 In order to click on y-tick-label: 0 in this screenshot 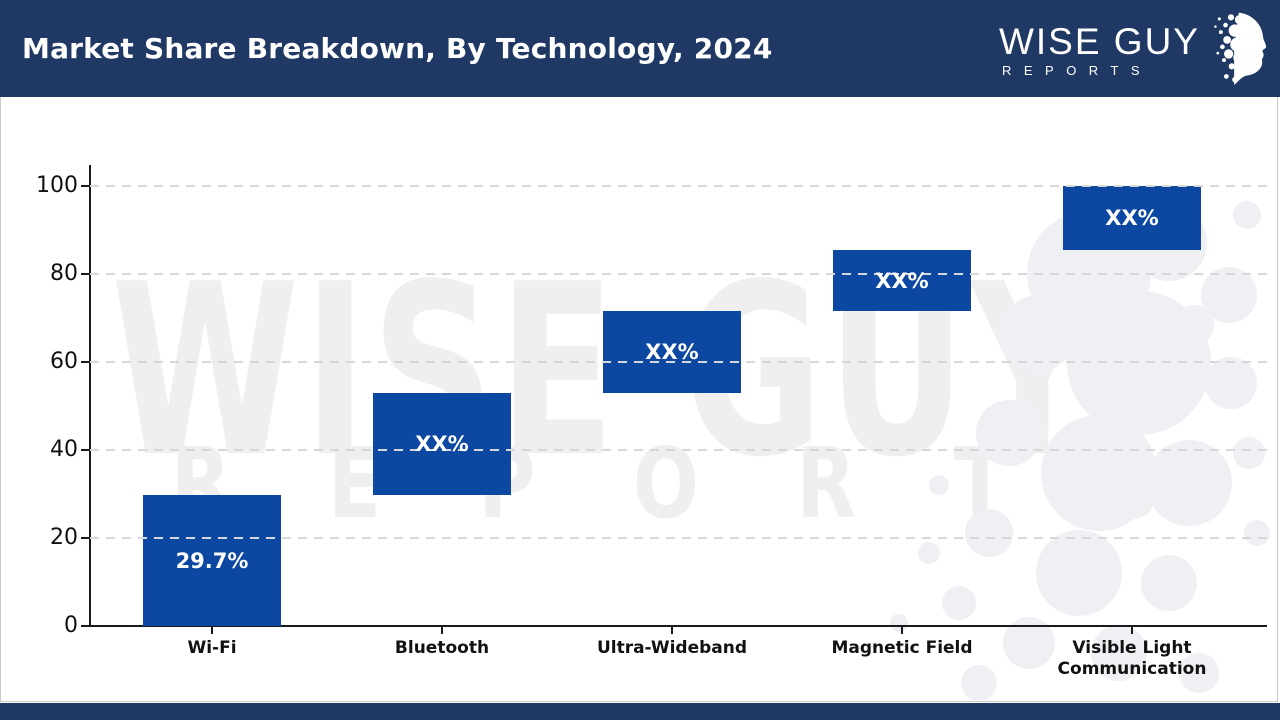, I will do `click(71, 625)`.